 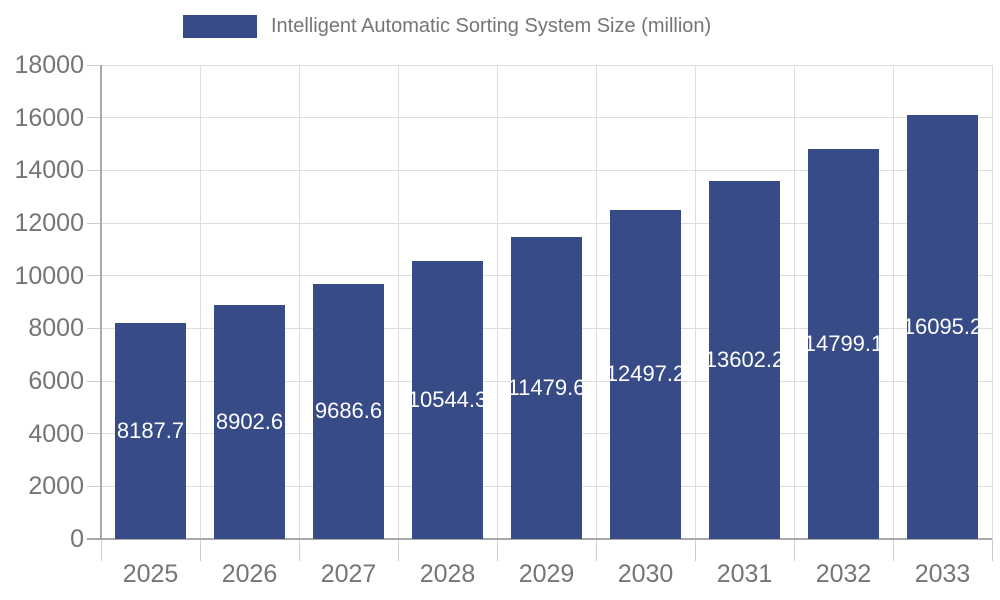 I want to click on bar-value-label: 10544.3, so click(x=447, y=400).